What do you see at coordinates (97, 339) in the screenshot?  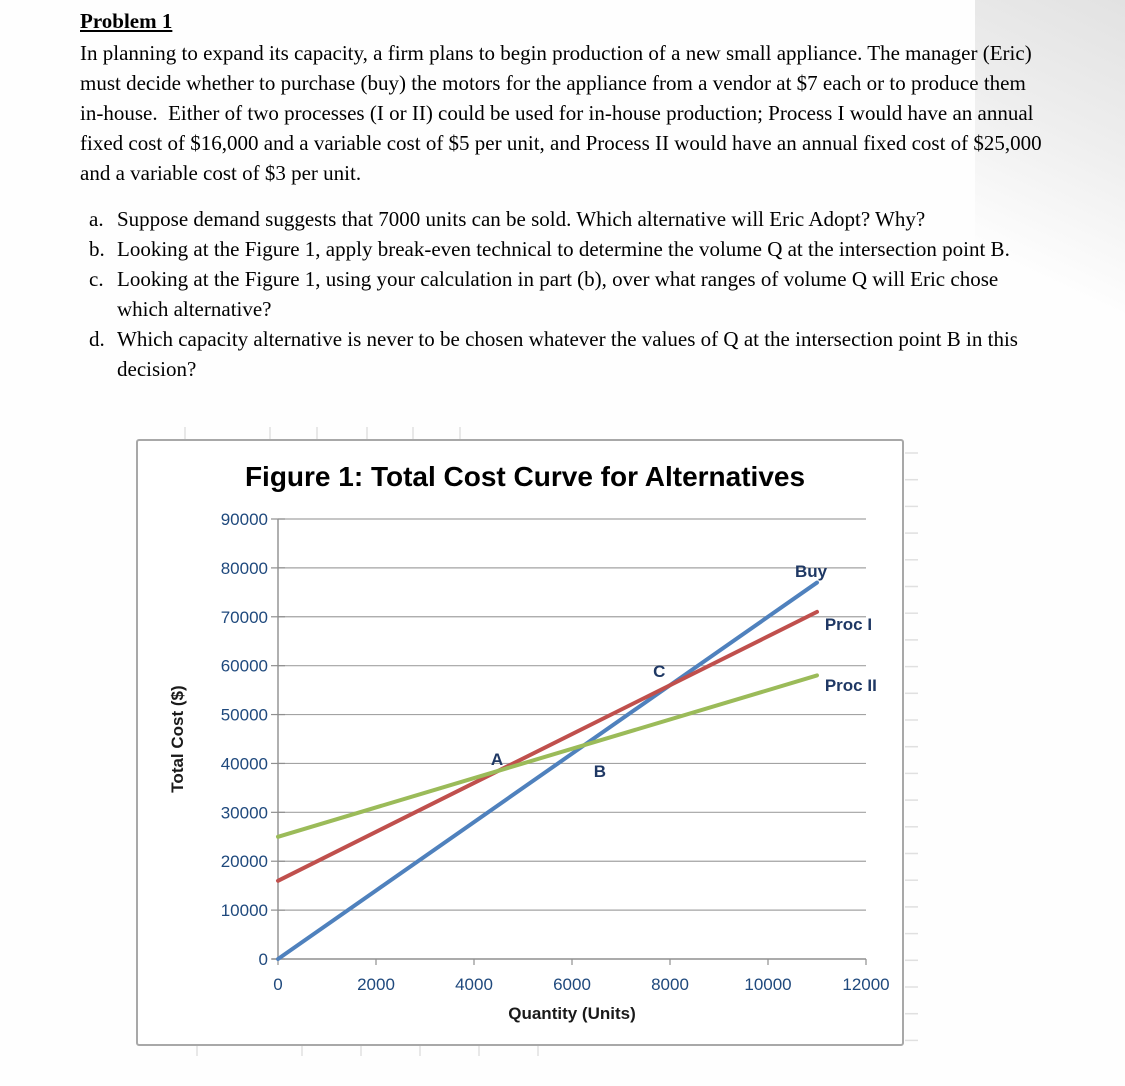 I see `question-marker: d.` at bounding box center [97, 339].